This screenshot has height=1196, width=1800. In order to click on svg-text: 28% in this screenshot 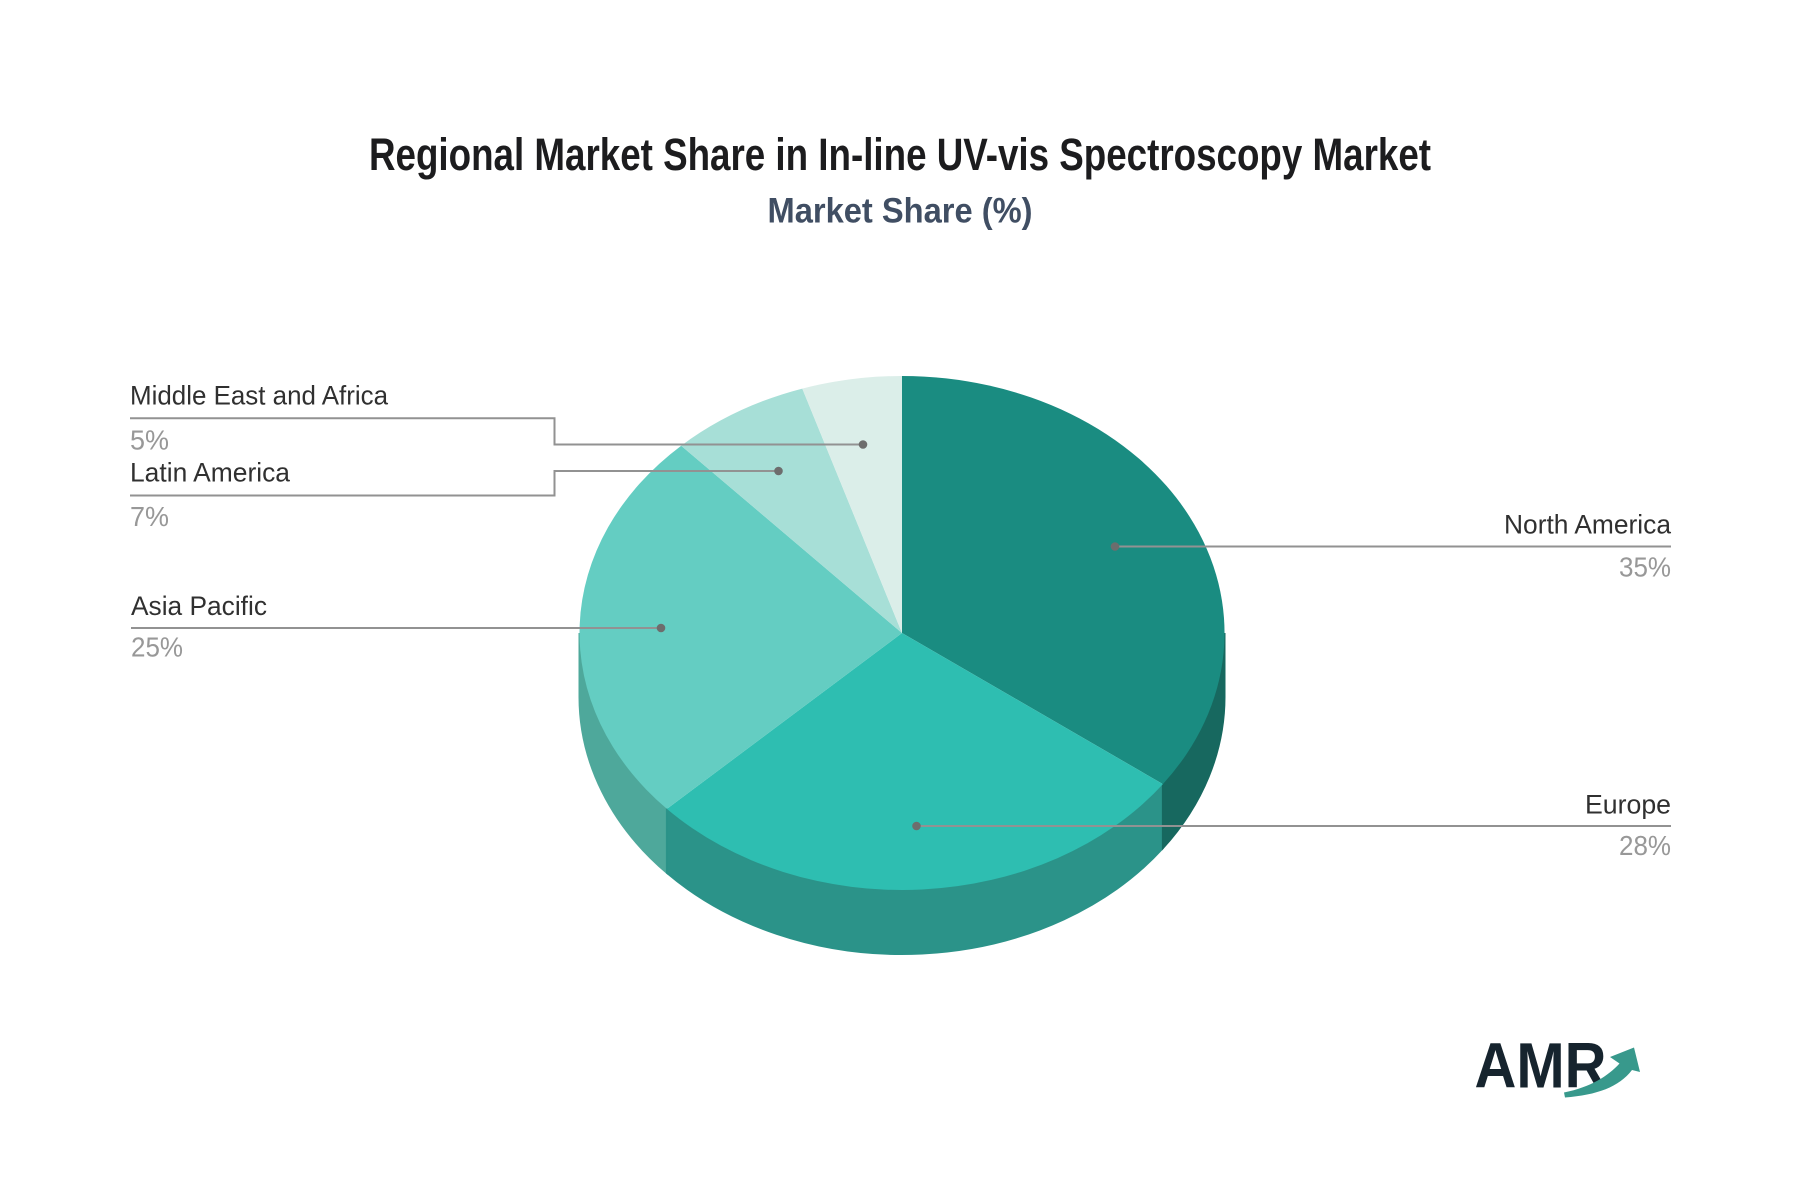, I will do `click(1645, 845)`.